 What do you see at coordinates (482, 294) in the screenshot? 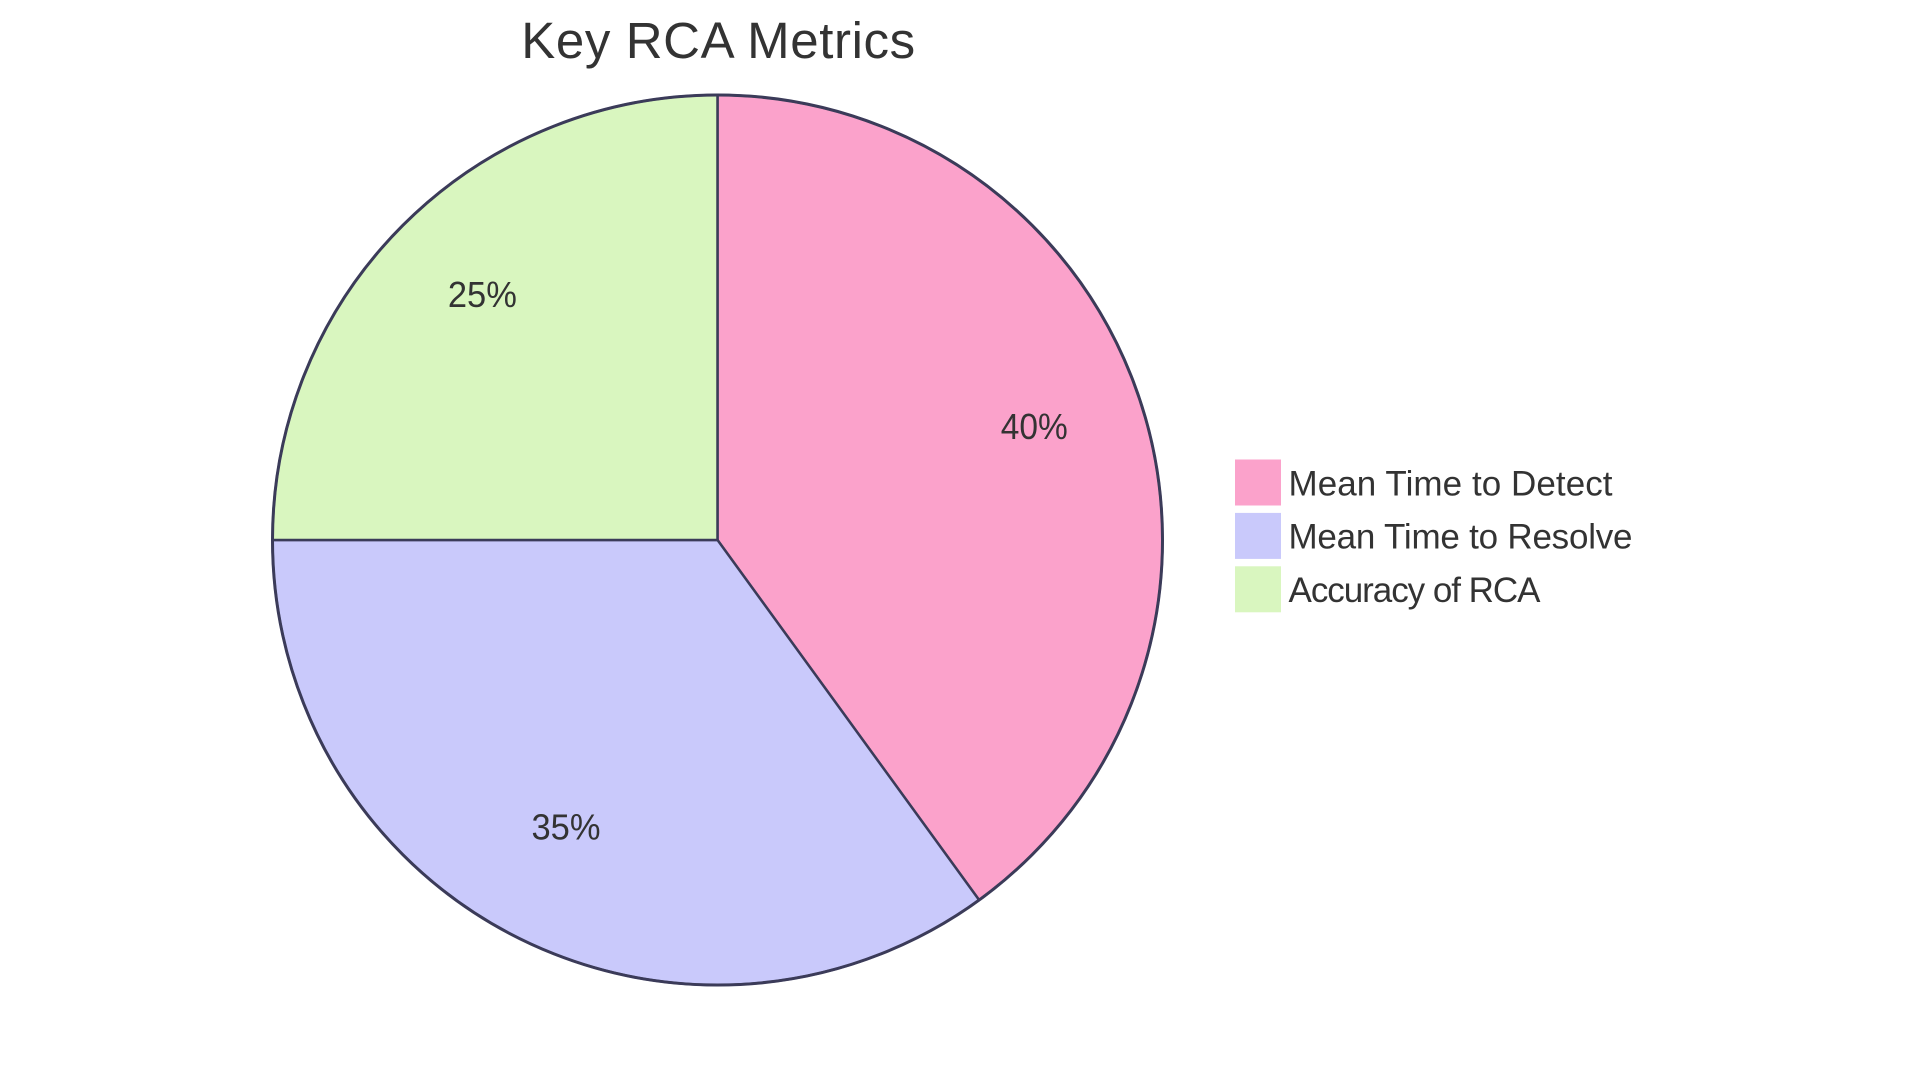
I see `svg-text: 25%` at bounding box center [482, 294].